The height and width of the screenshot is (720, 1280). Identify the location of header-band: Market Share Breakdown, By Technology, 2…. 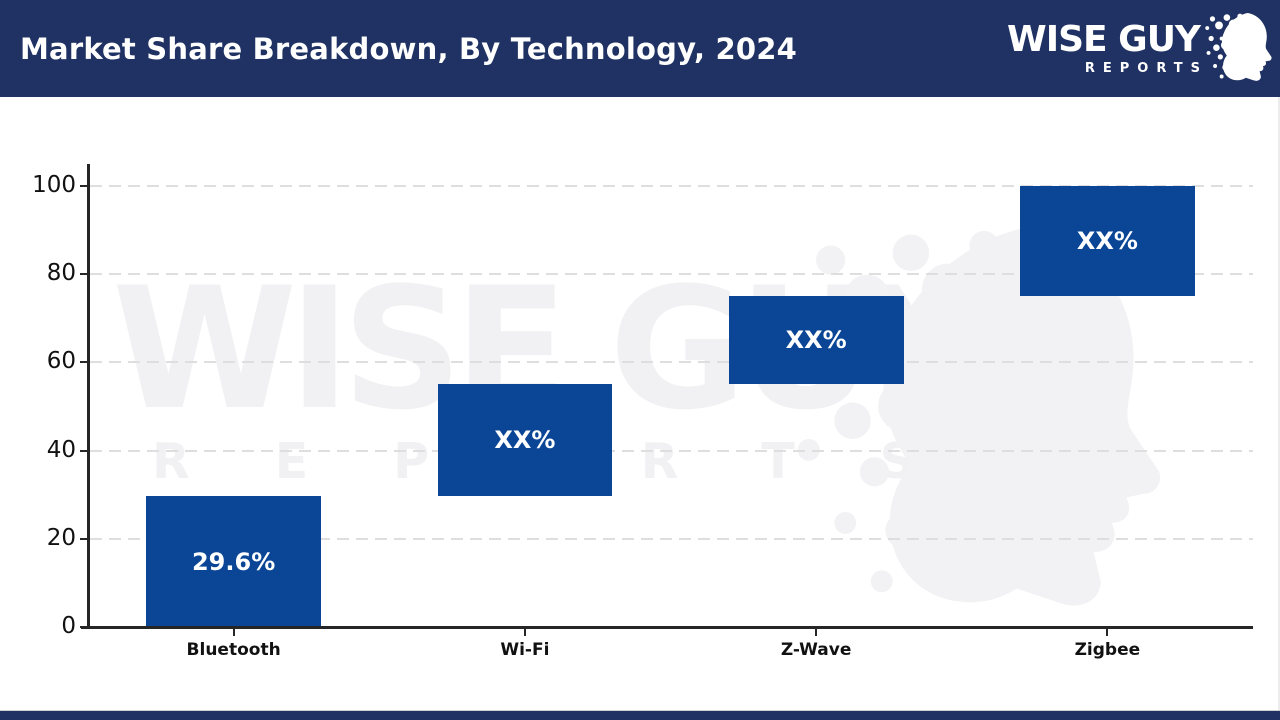
(640, 48).